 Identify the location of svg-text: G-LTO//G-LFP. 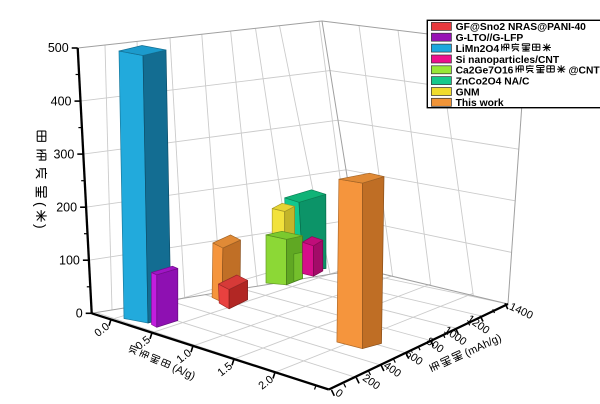
(490, 38).